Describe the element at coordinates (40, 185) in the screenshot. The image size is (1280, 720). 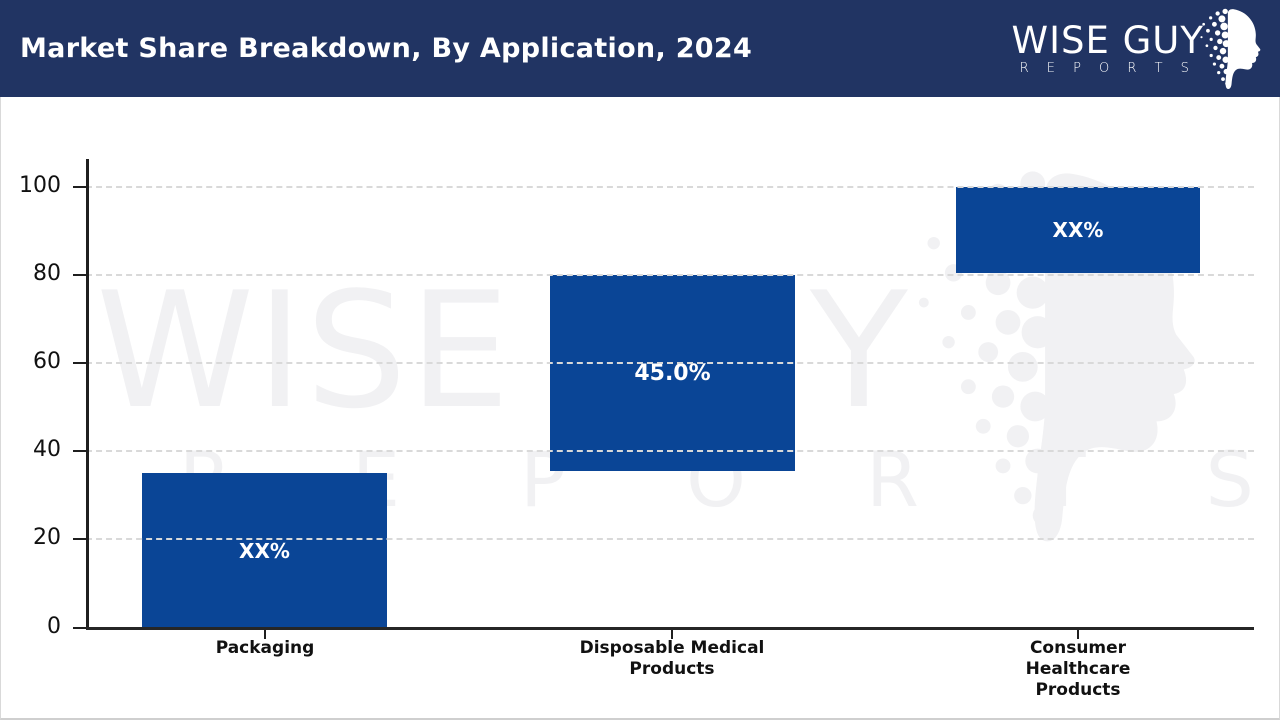
I see `y-tick-label-100: 100` at that location.